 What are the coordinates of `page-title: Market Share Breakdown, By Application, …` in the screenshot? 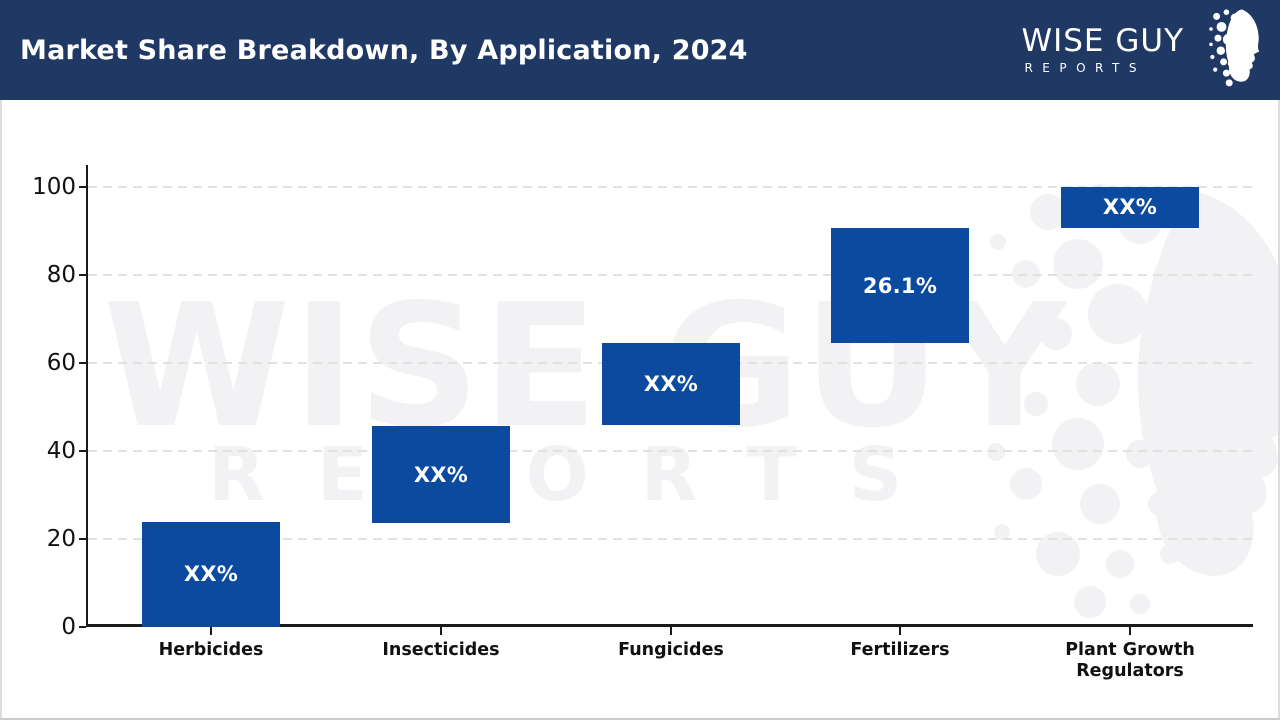 It's located at (384, 50).